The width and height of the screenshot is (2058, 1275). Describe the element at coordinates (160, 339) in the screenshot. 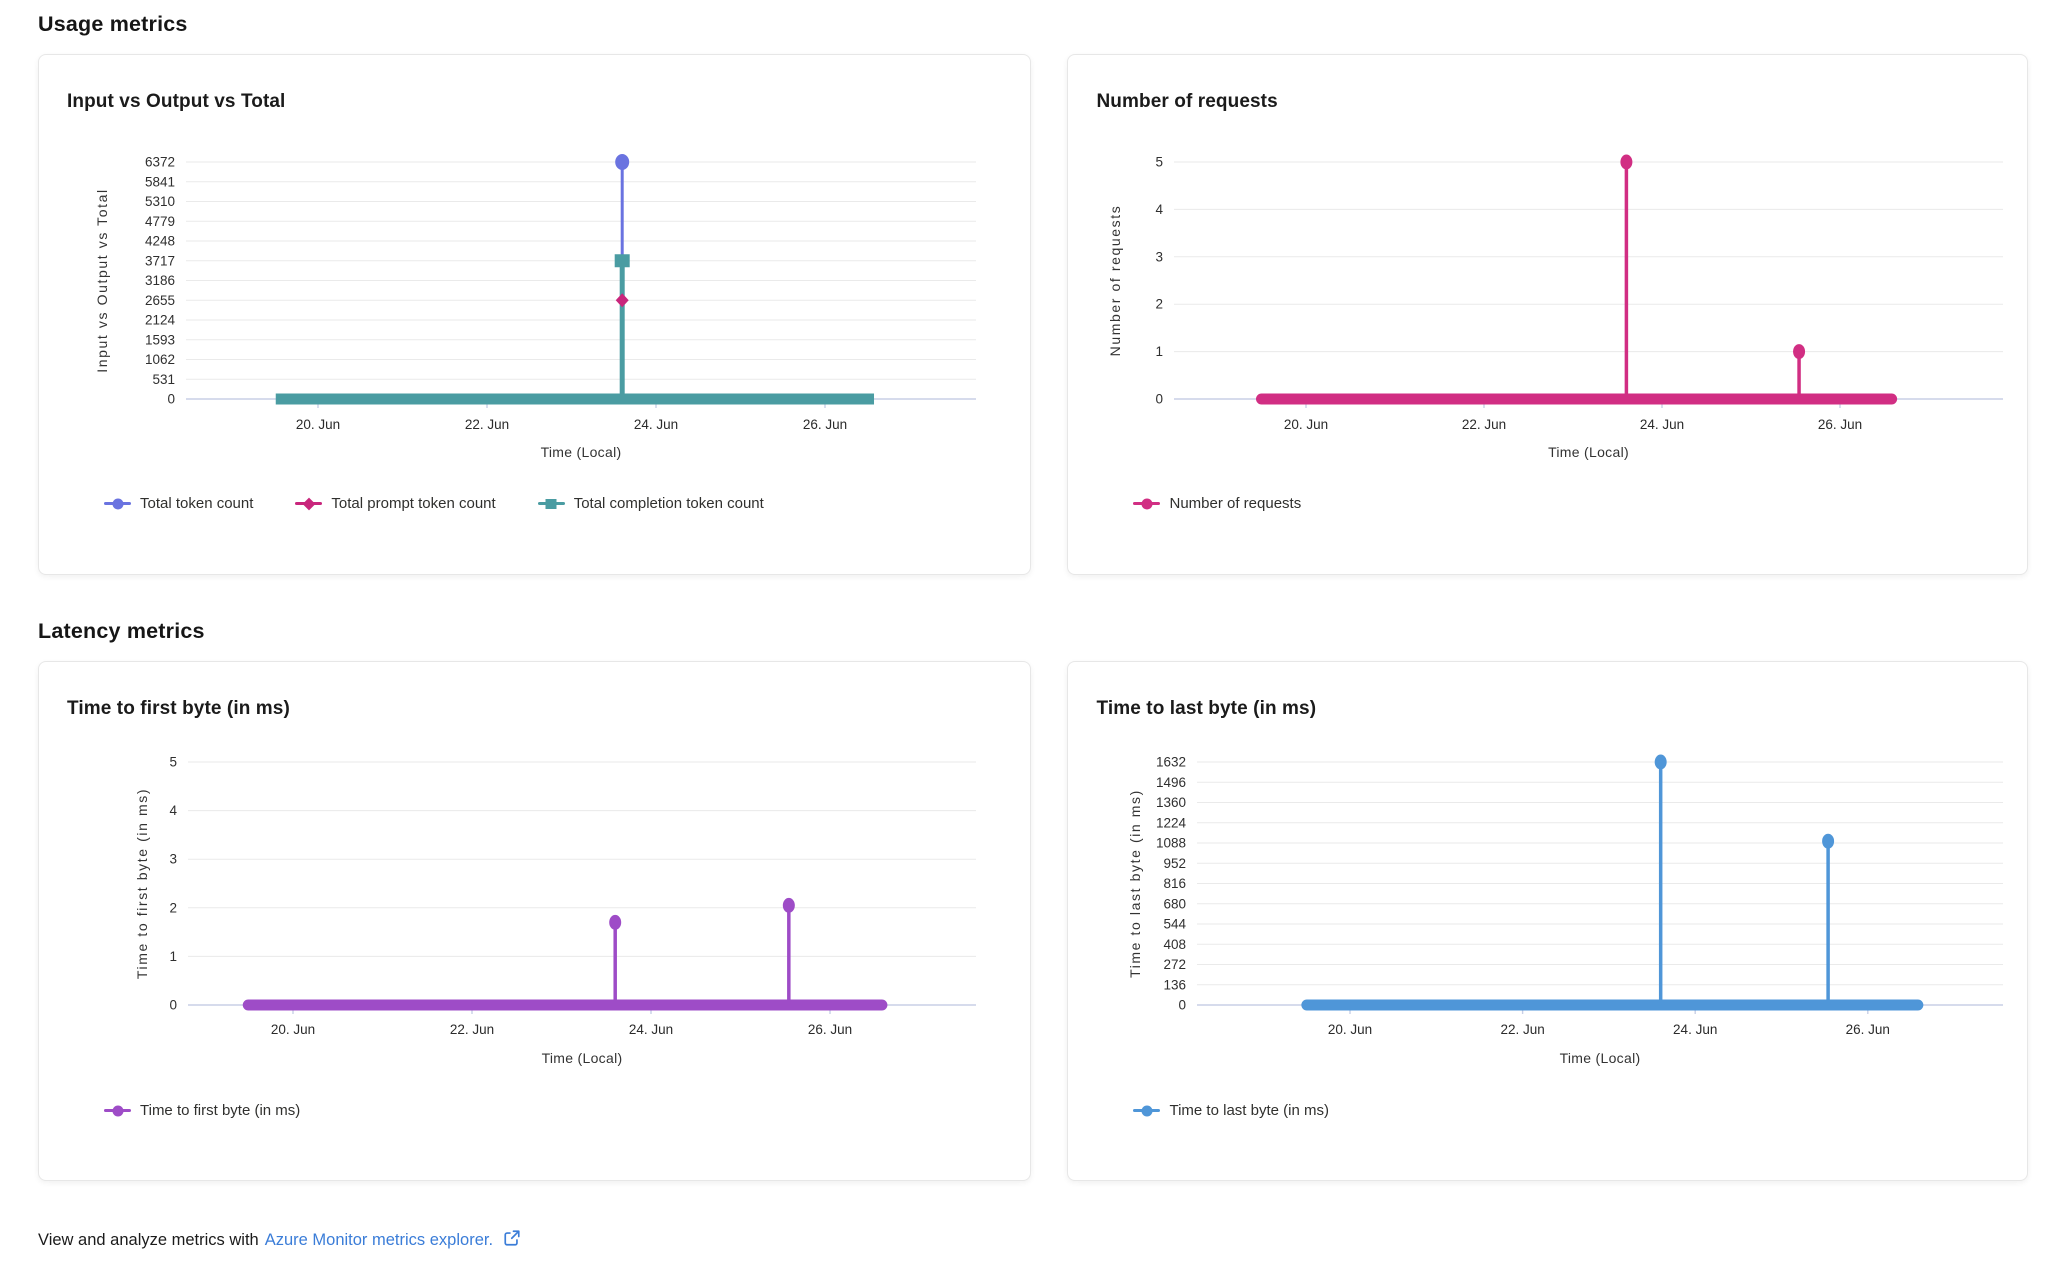

I see `svg-text: 1593` at that location.